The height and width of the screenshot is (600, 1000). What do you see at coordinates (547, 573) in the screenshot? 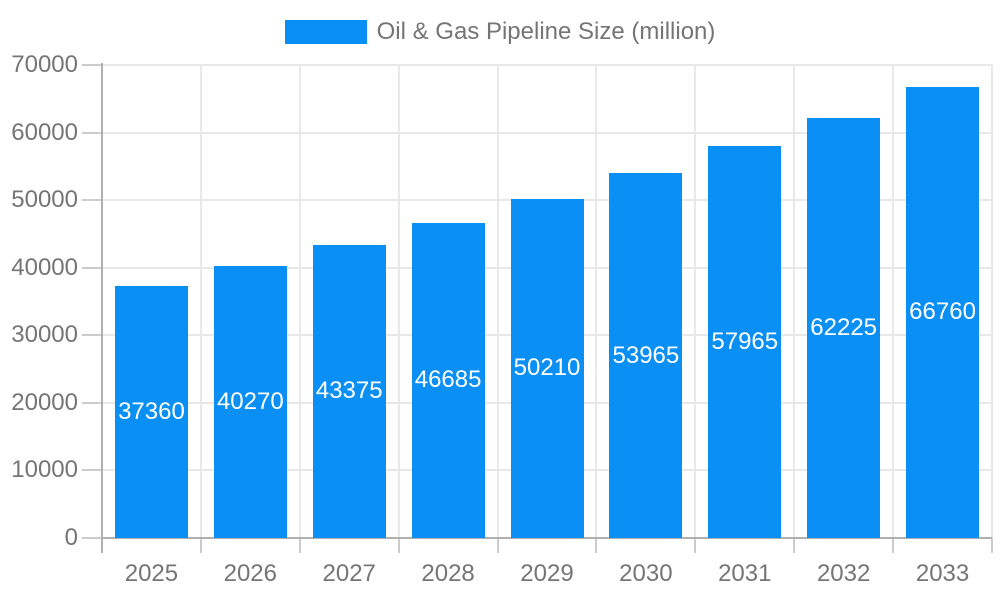
I see `x-axis-label: 2029` at bounding box center [547, 573].